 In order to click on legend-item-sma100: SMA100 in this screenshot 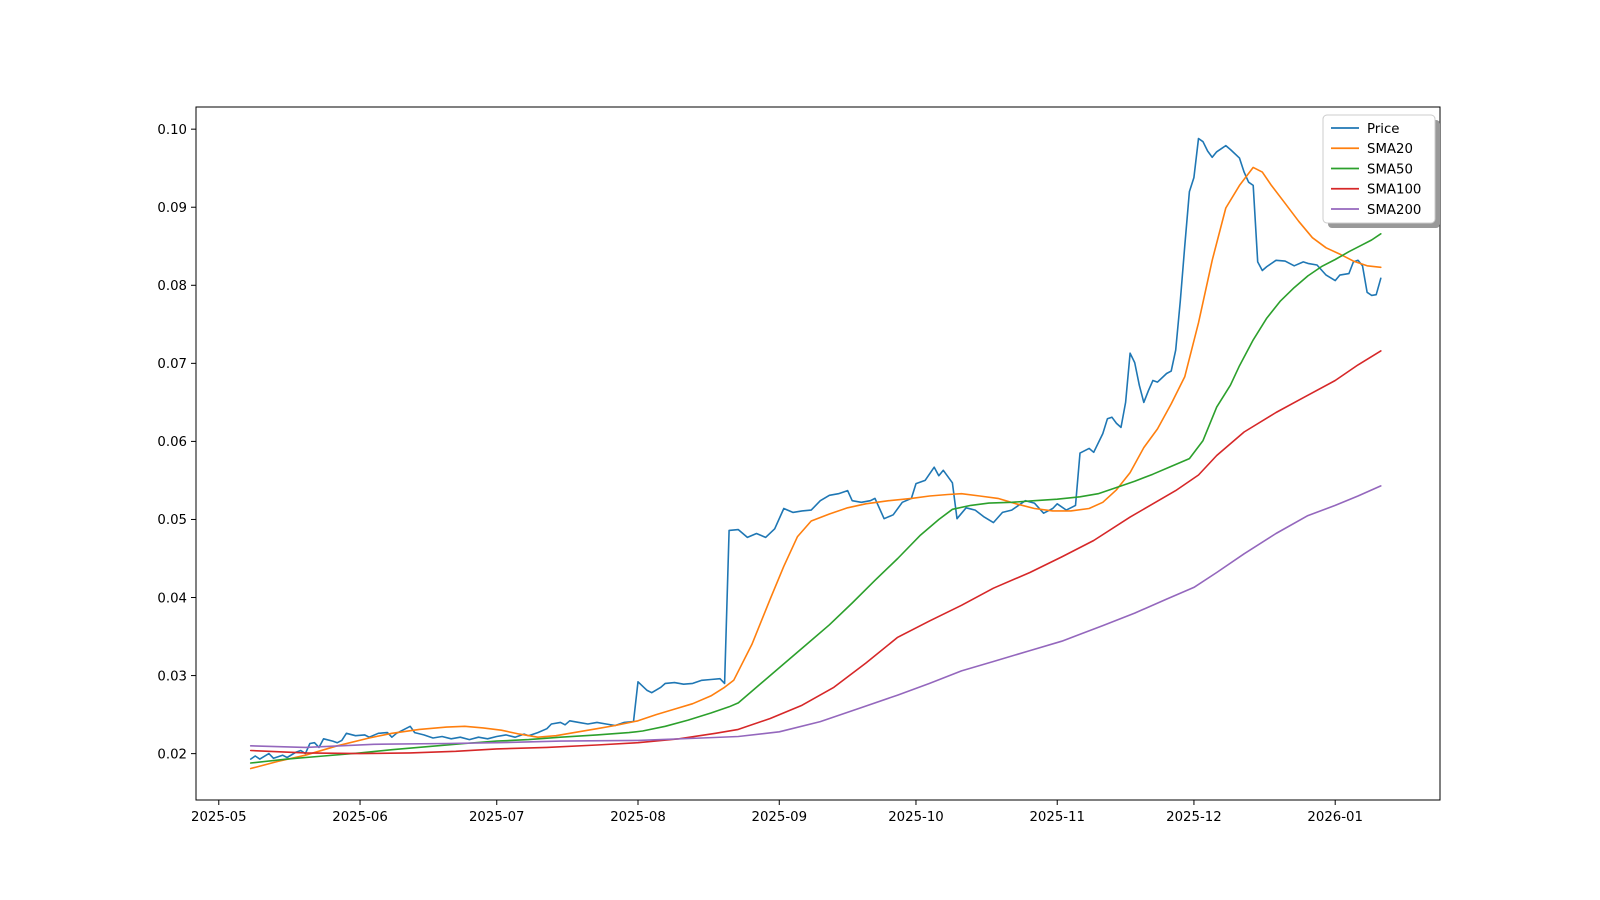, I will do `click(1376, 190)`.